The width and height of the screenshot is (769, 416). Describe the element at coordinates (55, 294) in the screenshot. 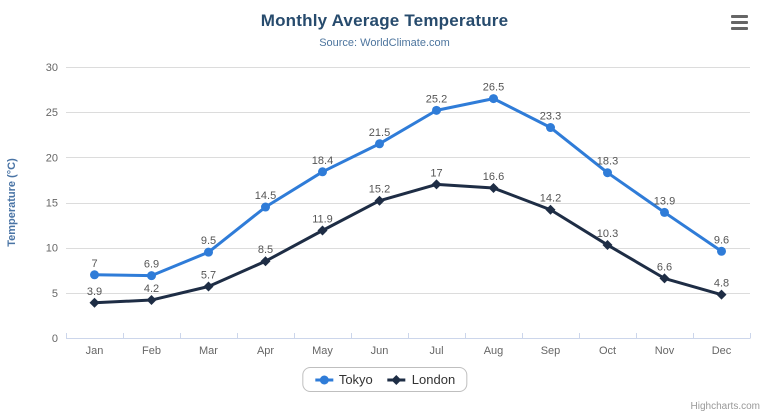

I see `y-axis-tick-label: 5` at that location.